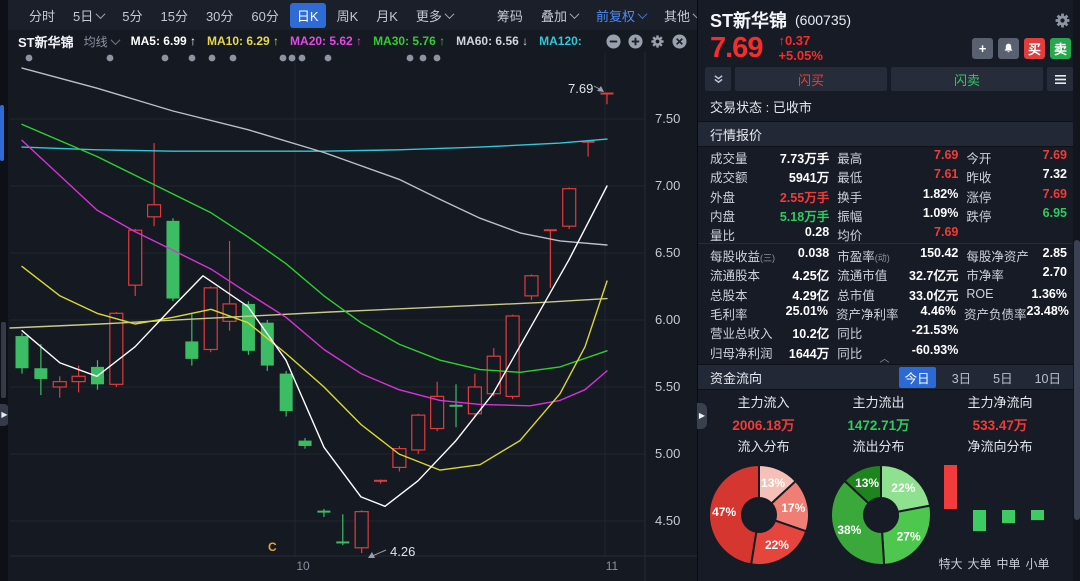 The width and height of the screenshot is (1080, 581). Describe the element at coordinates (897, 234) in the screenshot. I see `field-均价: 均价 7.69` at that location.